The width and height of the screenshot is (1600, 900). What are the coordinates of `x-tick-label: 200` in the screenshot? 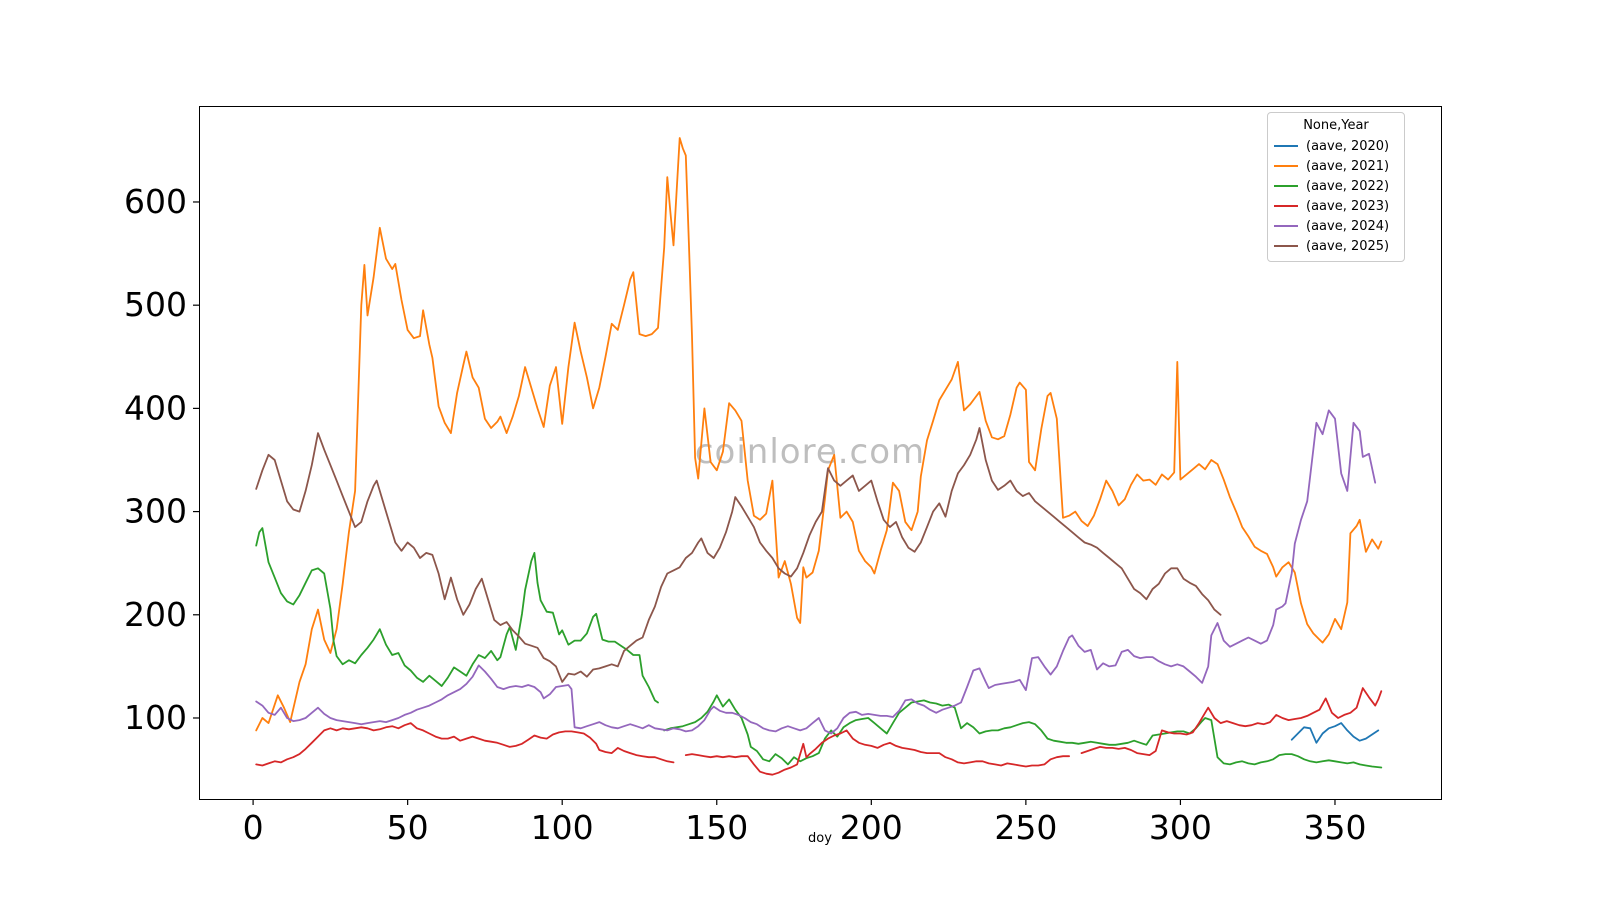 It's located at (871, 827).